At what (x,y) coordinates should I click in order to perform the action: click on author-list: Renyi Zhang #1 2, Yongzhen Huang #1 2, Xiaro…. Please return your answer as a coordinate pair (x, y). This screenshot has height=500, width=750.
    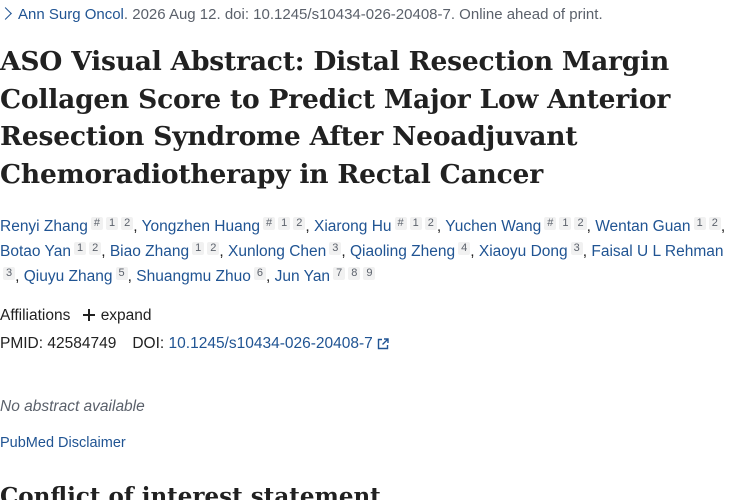
    Looking at the image, I should click on (370, 251).